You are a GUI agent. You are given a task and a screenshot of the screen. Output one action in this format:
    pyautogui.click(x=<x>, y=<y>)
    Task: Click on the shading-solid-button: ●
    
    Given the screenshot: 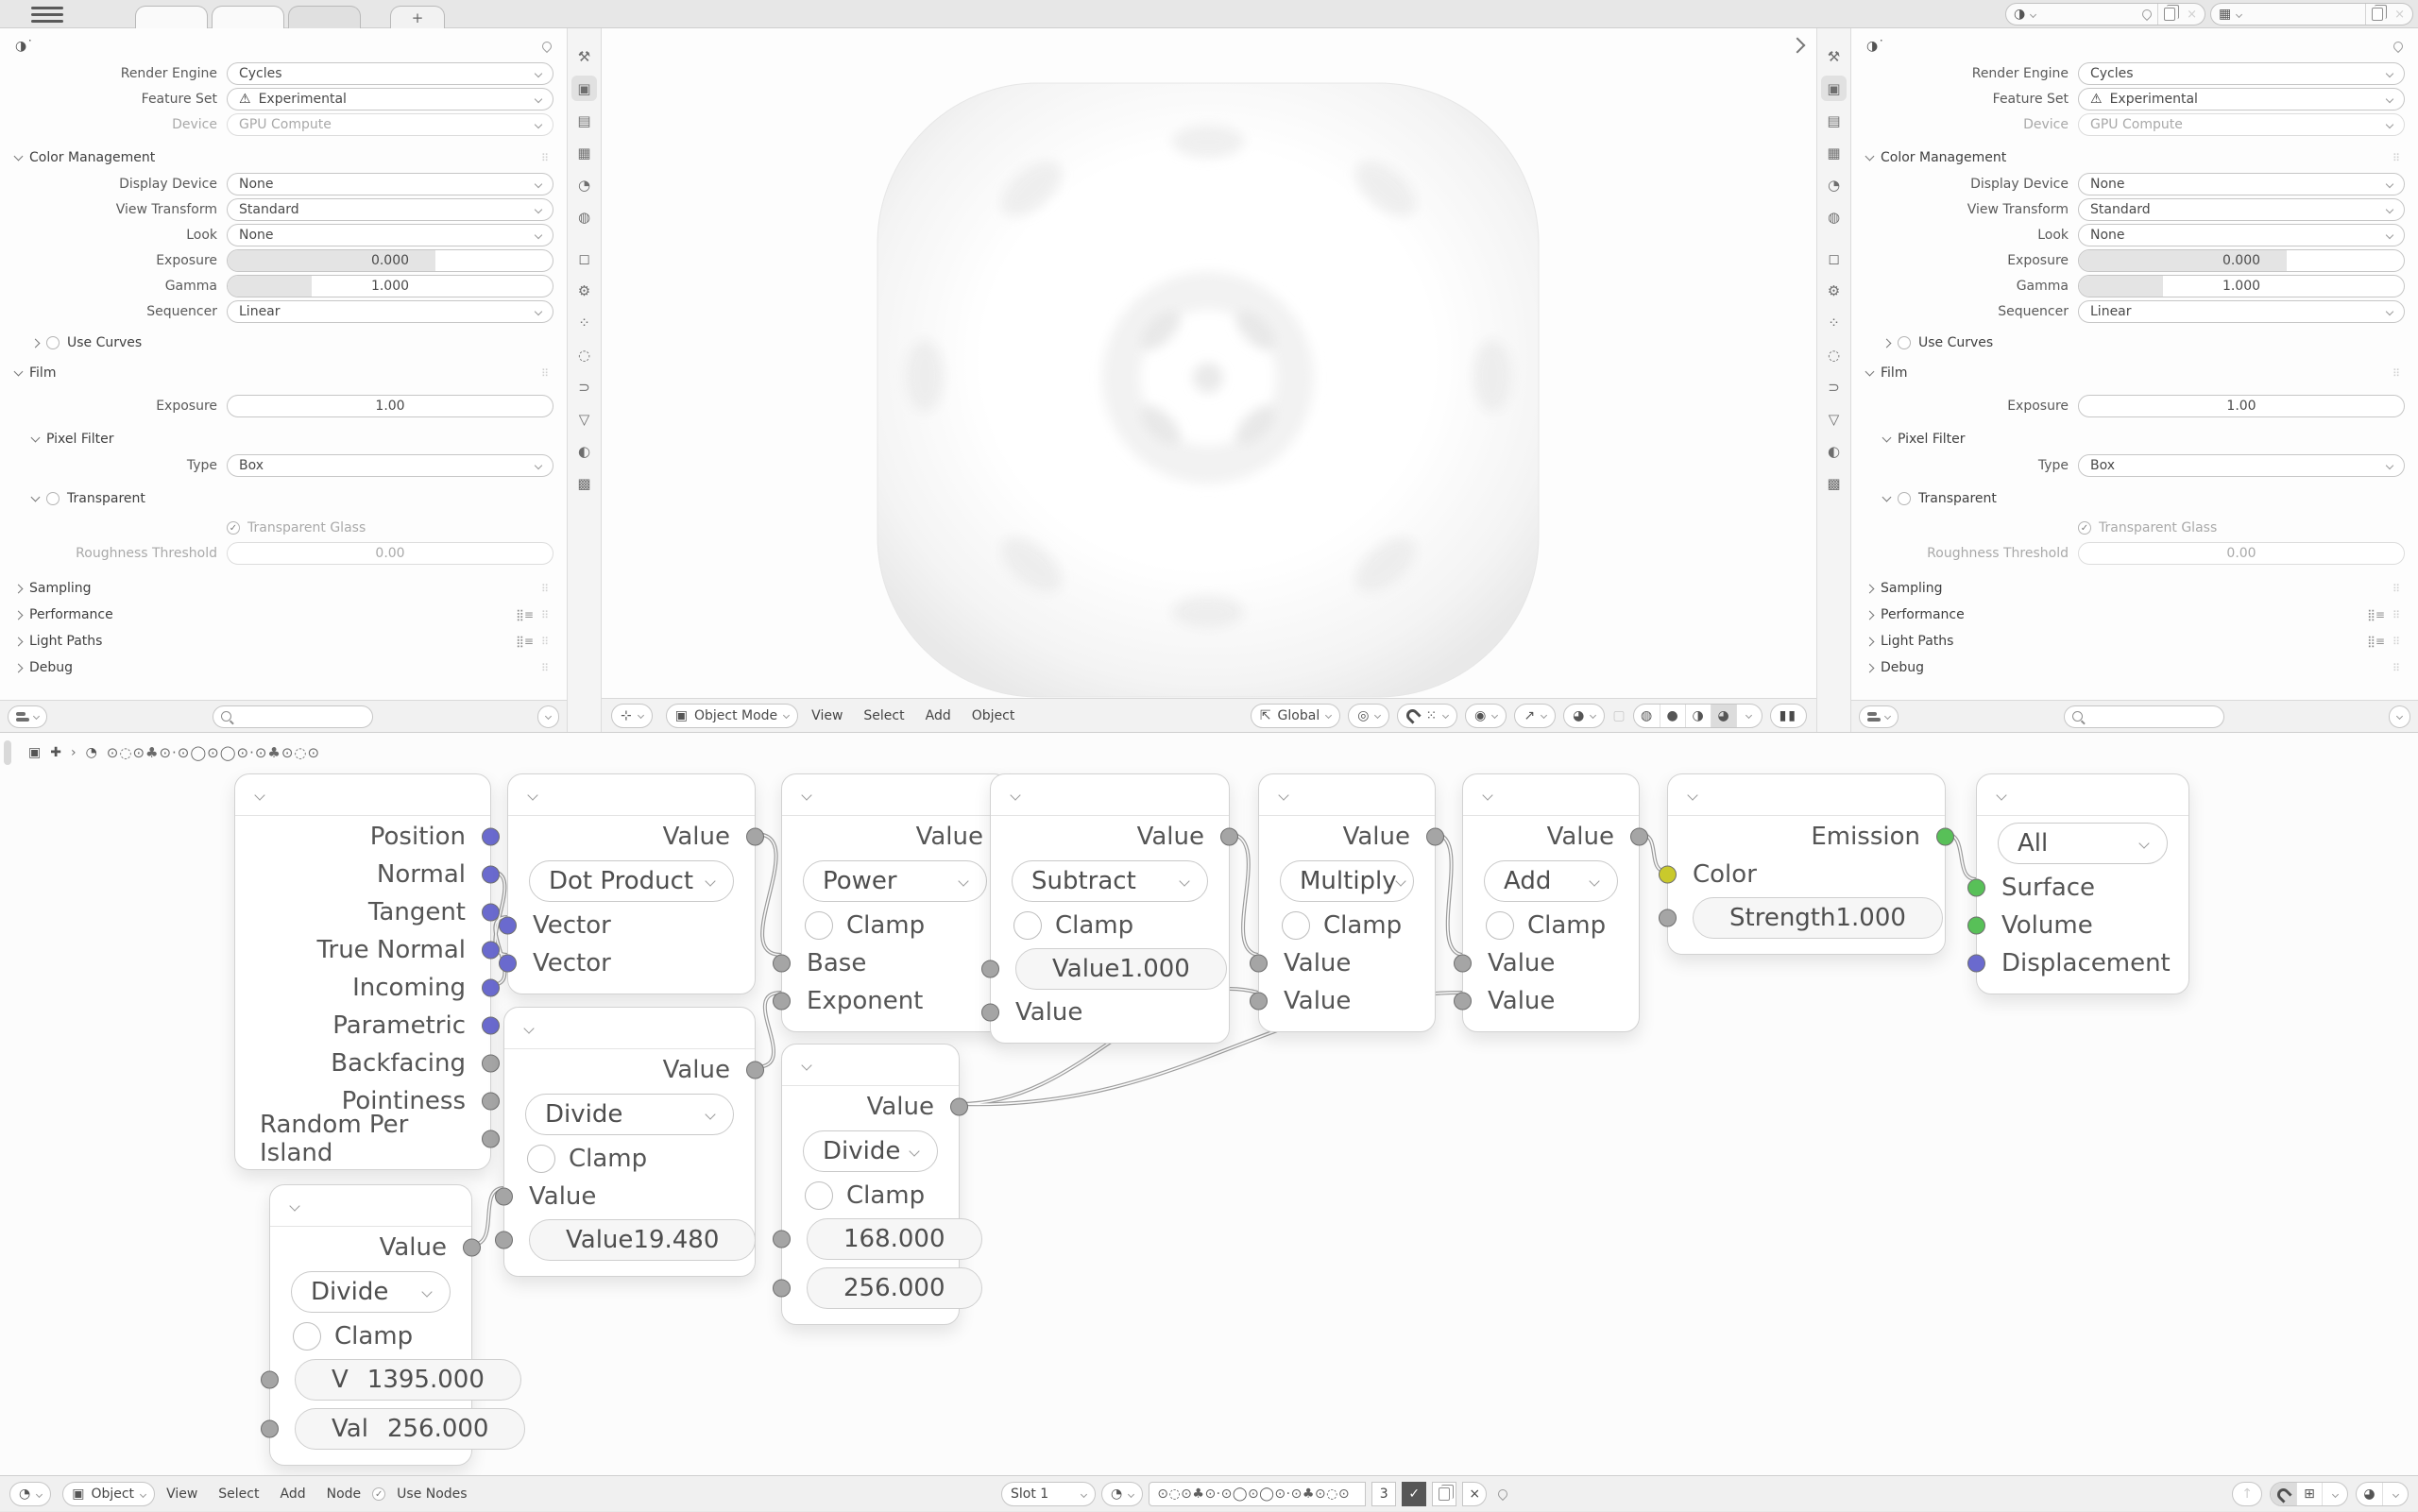 What is the action you would take?
    pyautogui.click(x=1672, y=715)
    